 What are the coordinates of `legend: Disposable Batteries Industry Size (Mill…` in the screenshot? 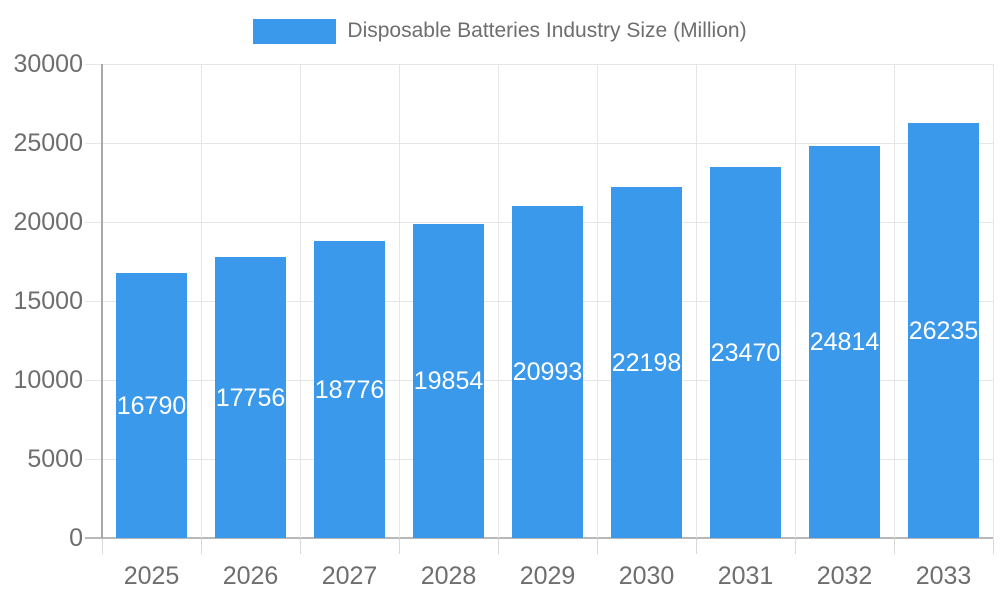 It's located at (500, 31).